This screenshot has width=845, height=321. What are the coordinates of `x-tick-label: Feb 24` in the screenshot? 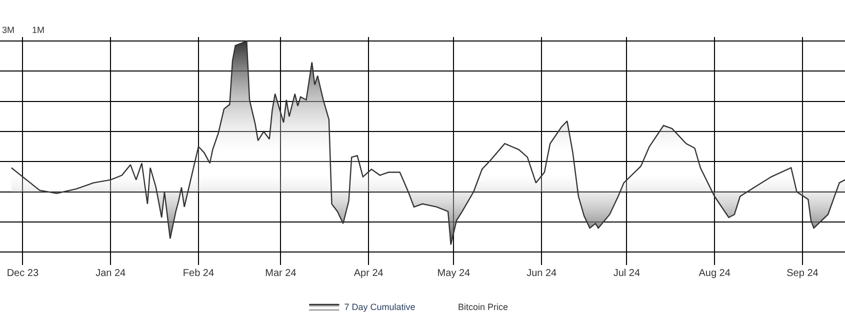 It's located at (198, 273).